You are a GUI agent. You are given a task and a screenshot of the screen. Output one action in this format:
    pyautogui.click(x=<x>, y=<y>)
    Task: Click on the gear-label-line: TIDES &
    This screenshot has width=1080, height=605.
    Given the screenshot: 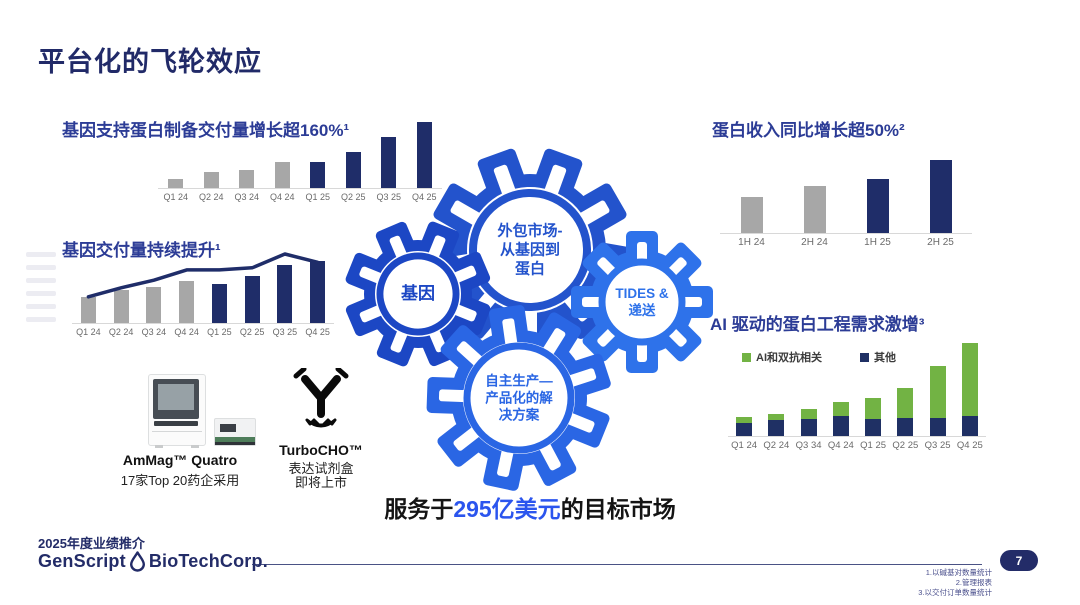 What is the action you would take?
    pyautogui.click(x=642, y=293)
    